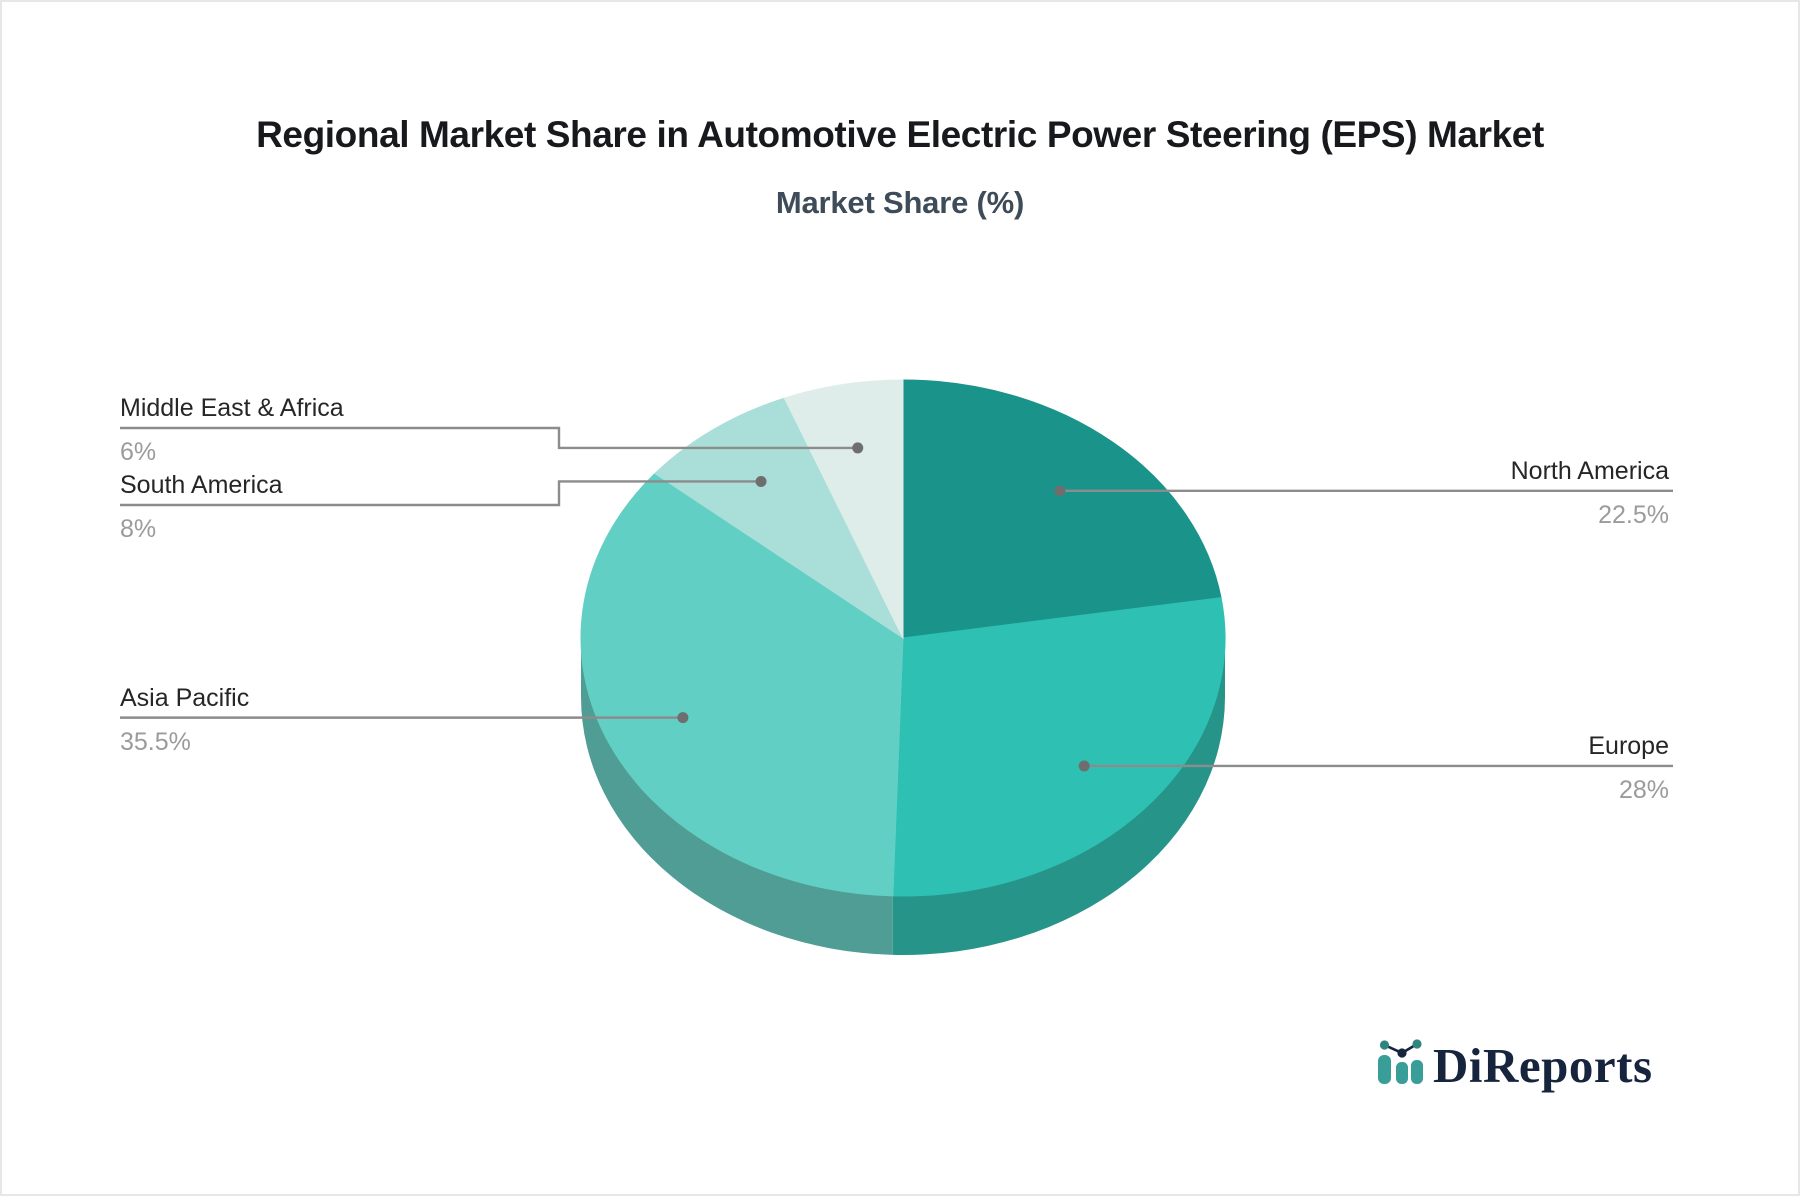 This screenshot has width=1800, height=1196. I want to click on callout-dot-middle-east-africa, so click(858, 448).